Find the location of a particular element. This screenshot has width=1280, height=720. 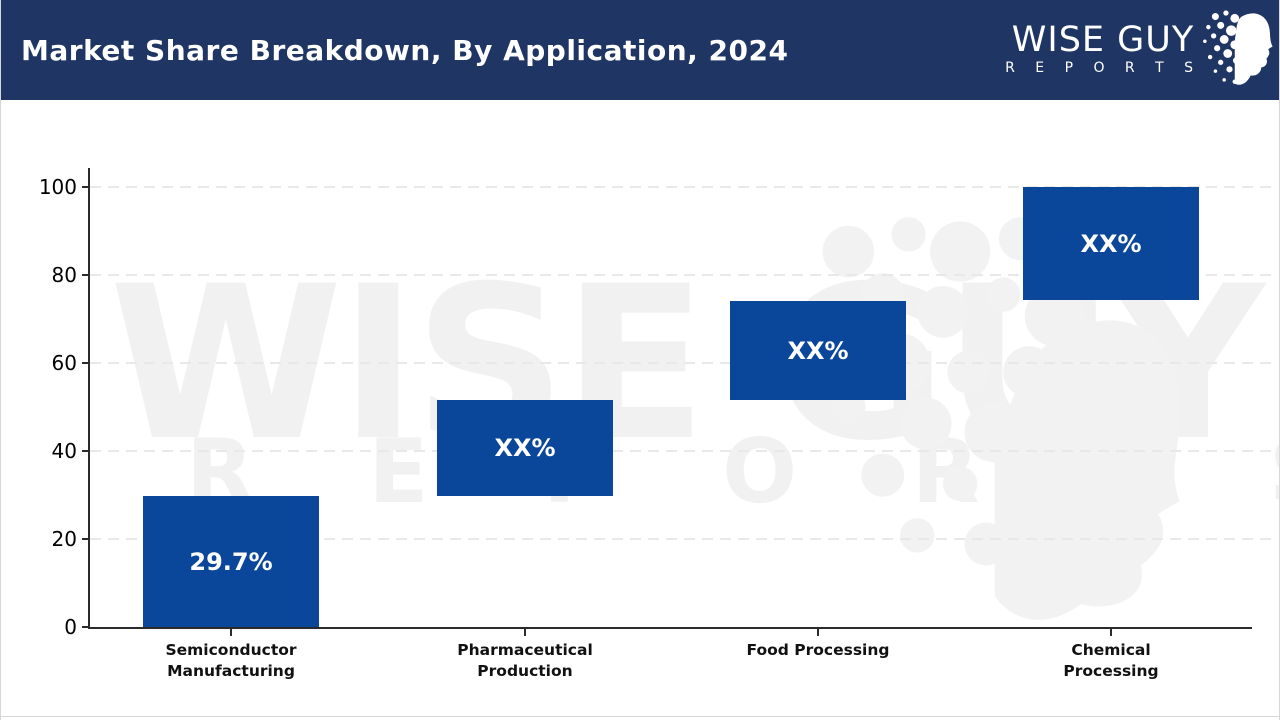

x-category-label: Food Processing is located at coordinates (818, 650).